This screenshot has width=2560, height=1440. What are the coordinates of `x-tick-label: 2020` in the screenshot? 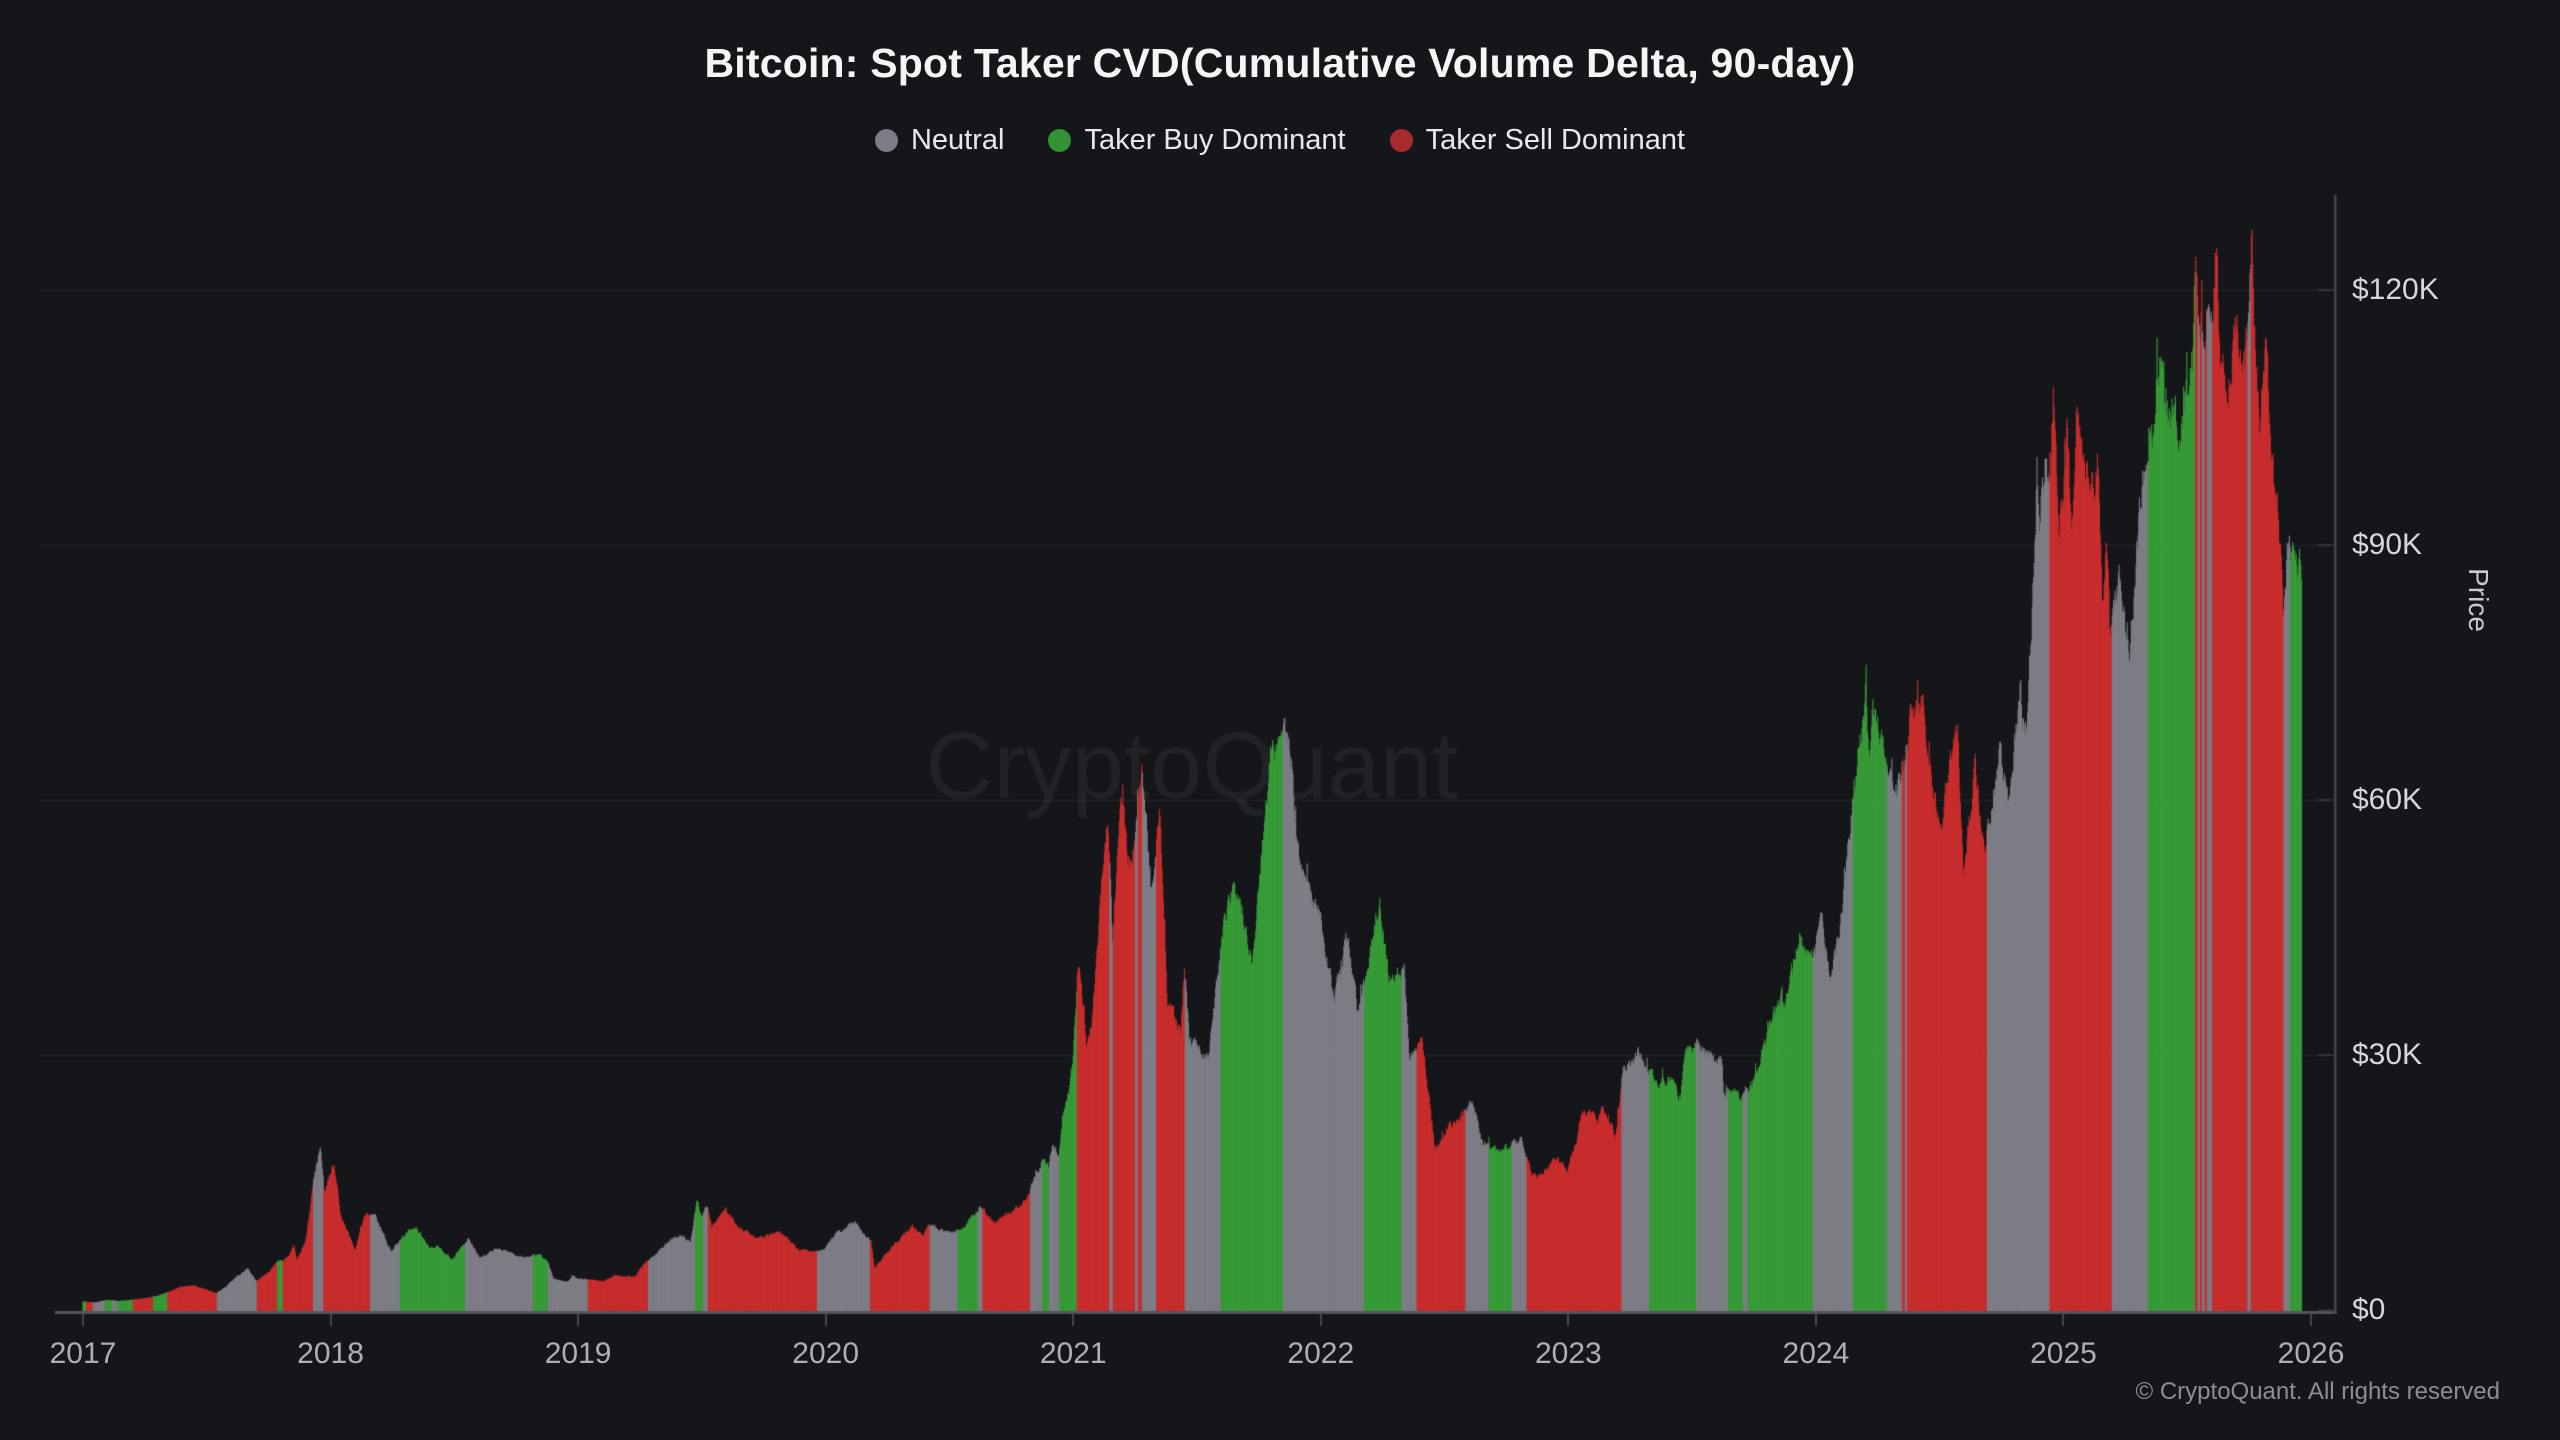 It's located at (826, 1353).